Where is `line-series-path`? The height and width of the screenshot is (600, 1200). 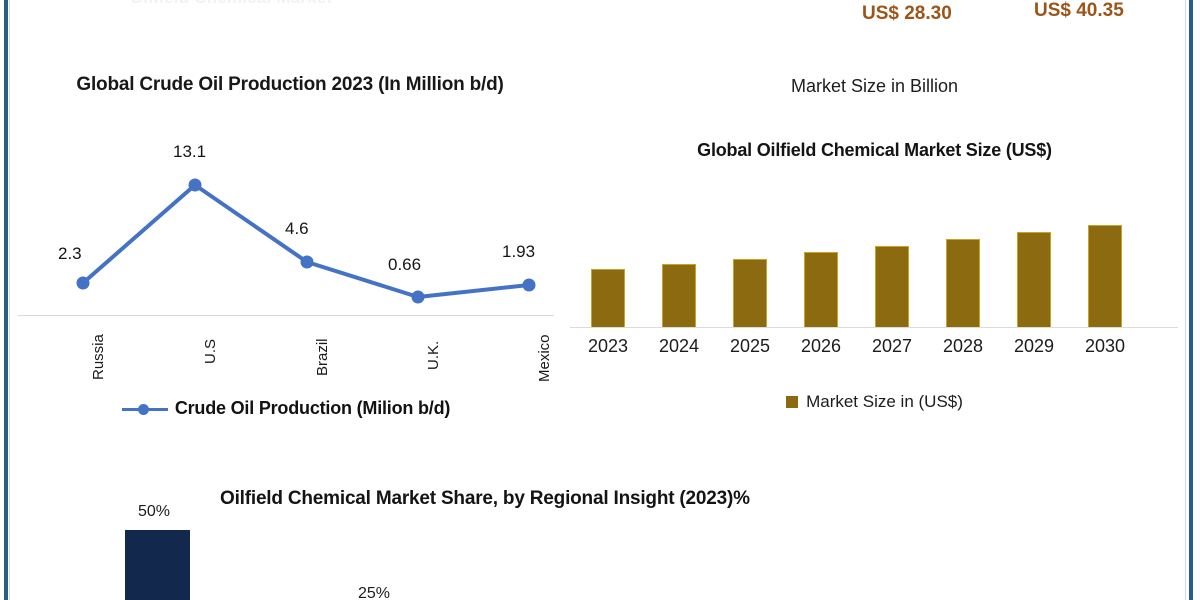 line-series-path is located at coordinates (306, 241).